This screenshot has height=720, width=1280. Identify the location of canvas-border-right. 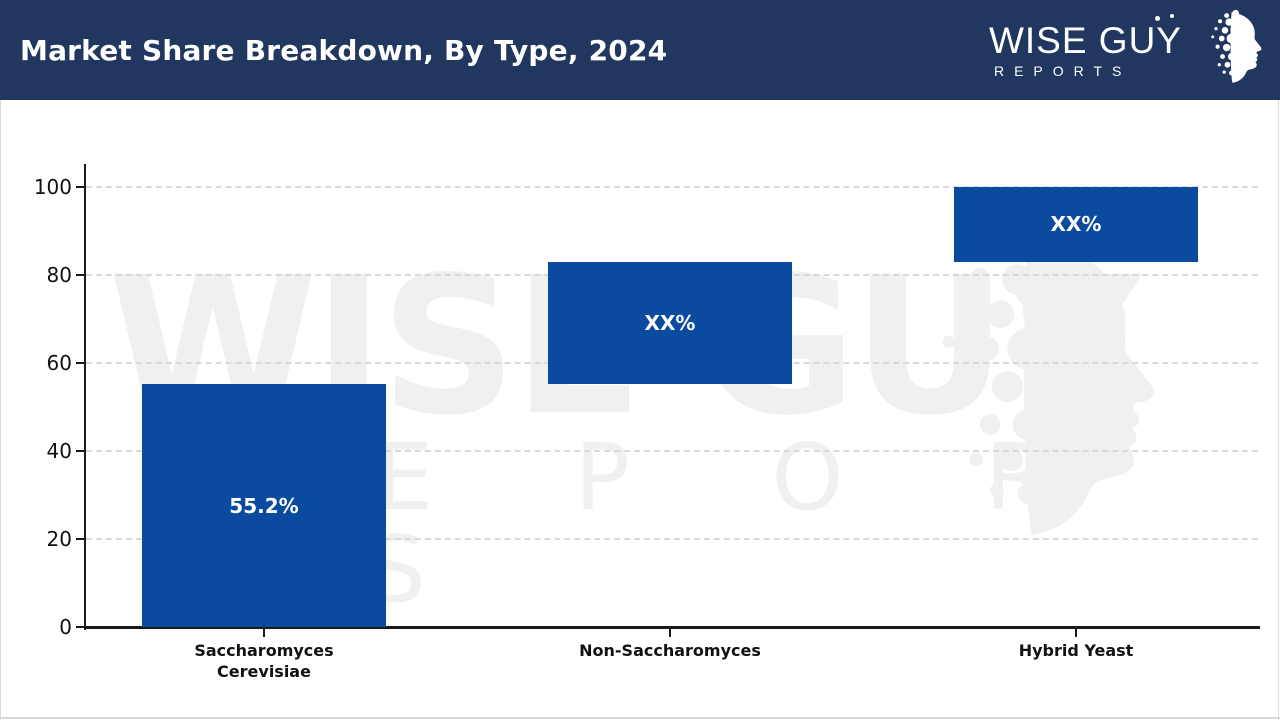
(1278, 410).